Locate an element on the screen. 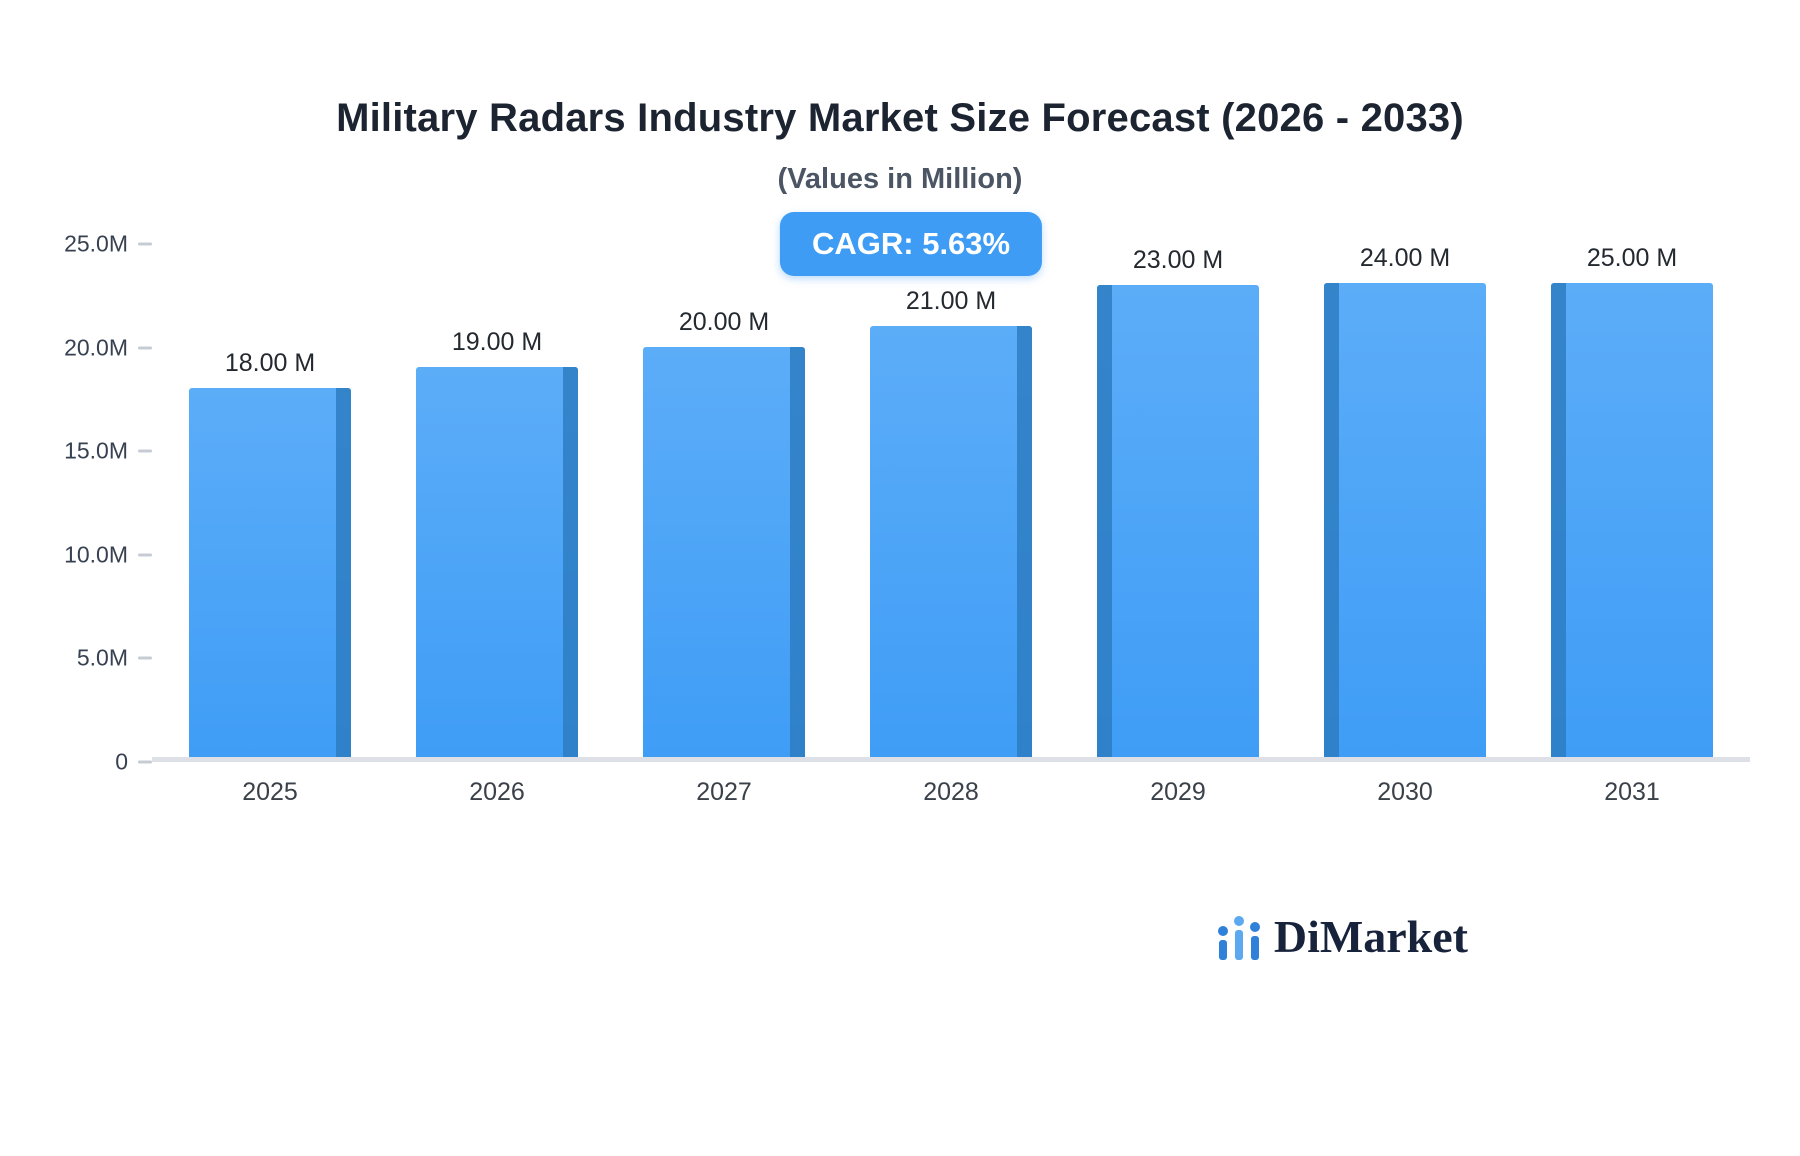  x-axis-label: 2028 is located at coordinates (951, 792).